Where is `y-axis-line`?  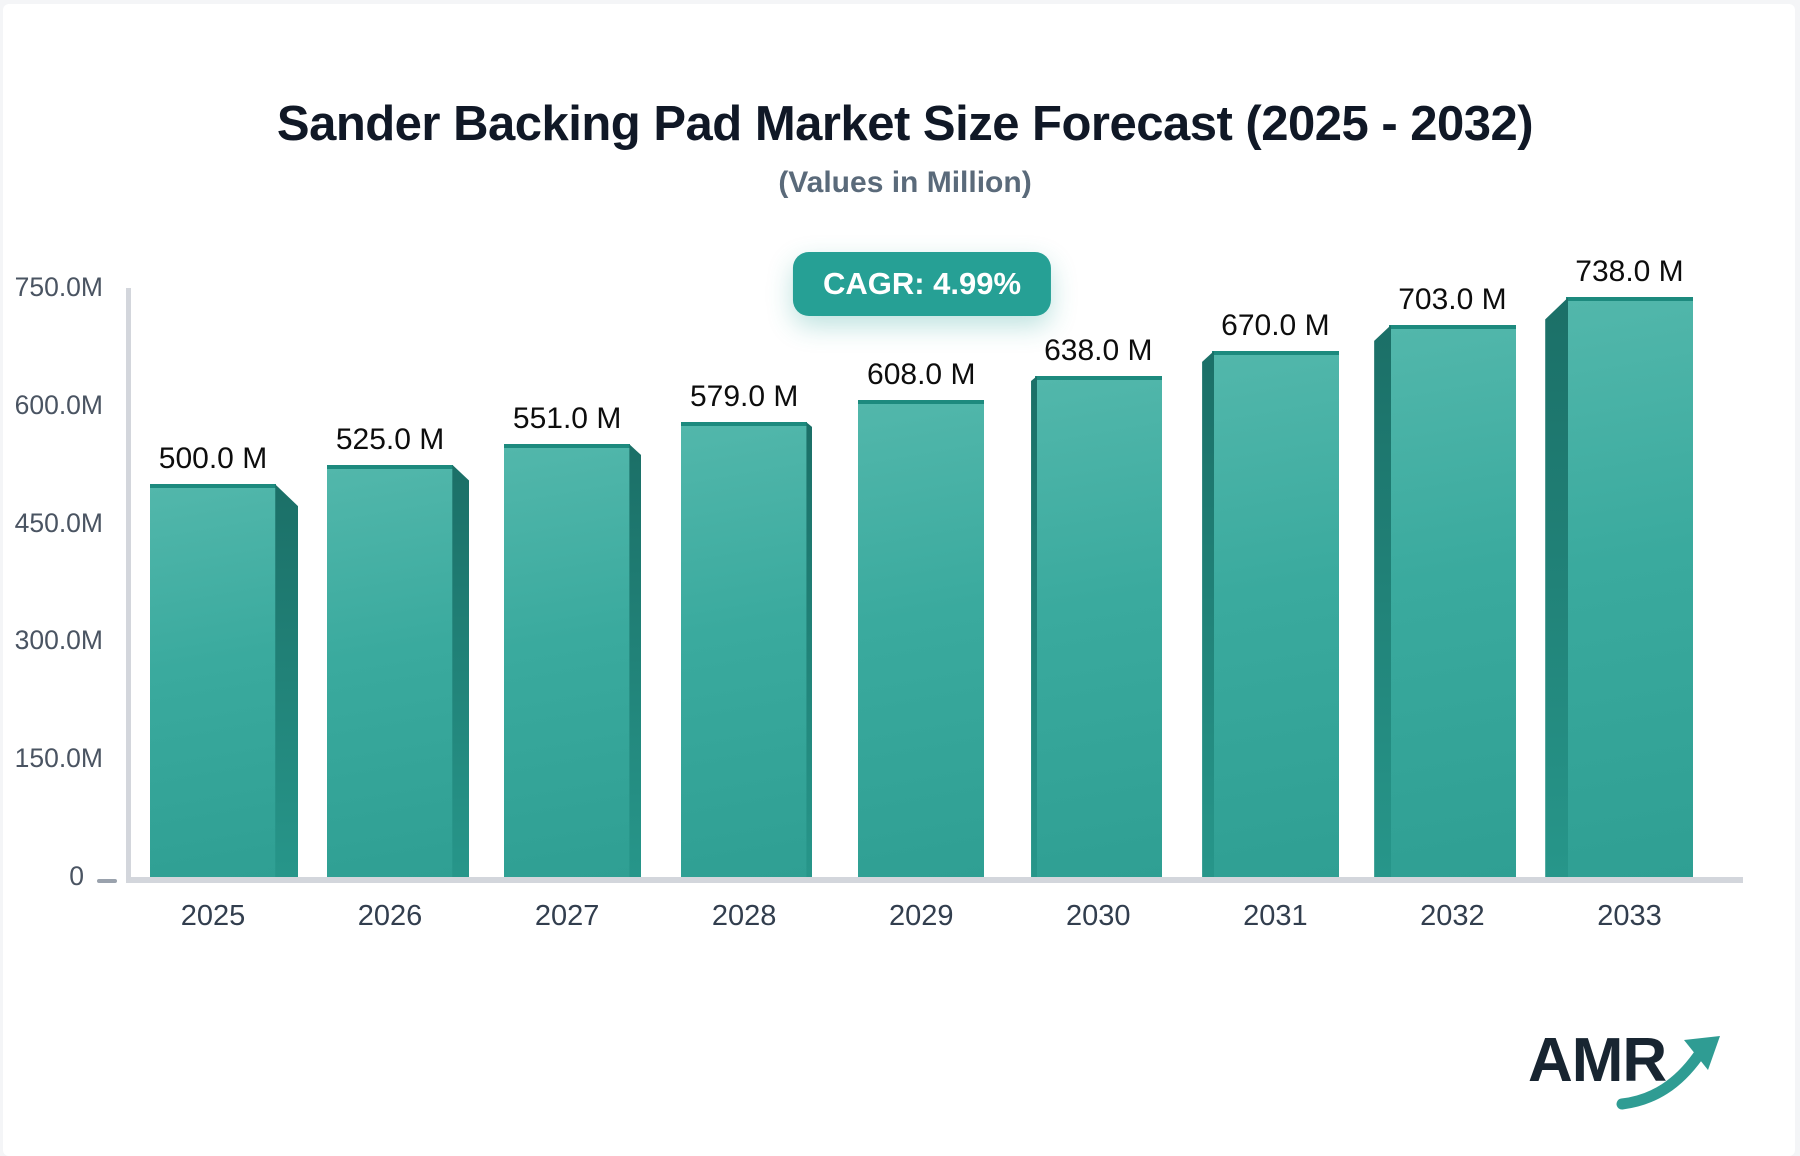
y-axis-line is located at coordinates (128, 583).